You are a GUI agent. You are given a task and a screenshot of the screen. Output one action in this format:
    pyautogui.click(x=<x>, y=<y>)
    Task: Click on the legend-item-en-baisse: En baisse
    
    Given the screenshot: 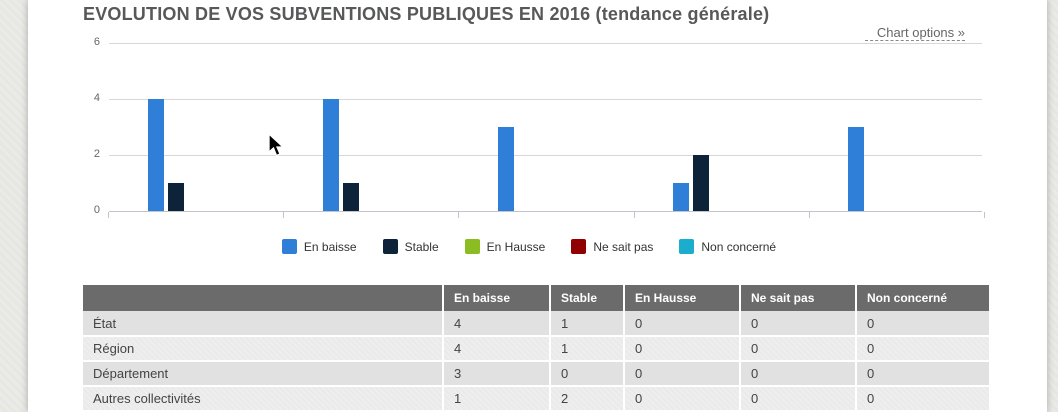 What is the action you would take?
    pyautogui.click(x=319, y=246)
    